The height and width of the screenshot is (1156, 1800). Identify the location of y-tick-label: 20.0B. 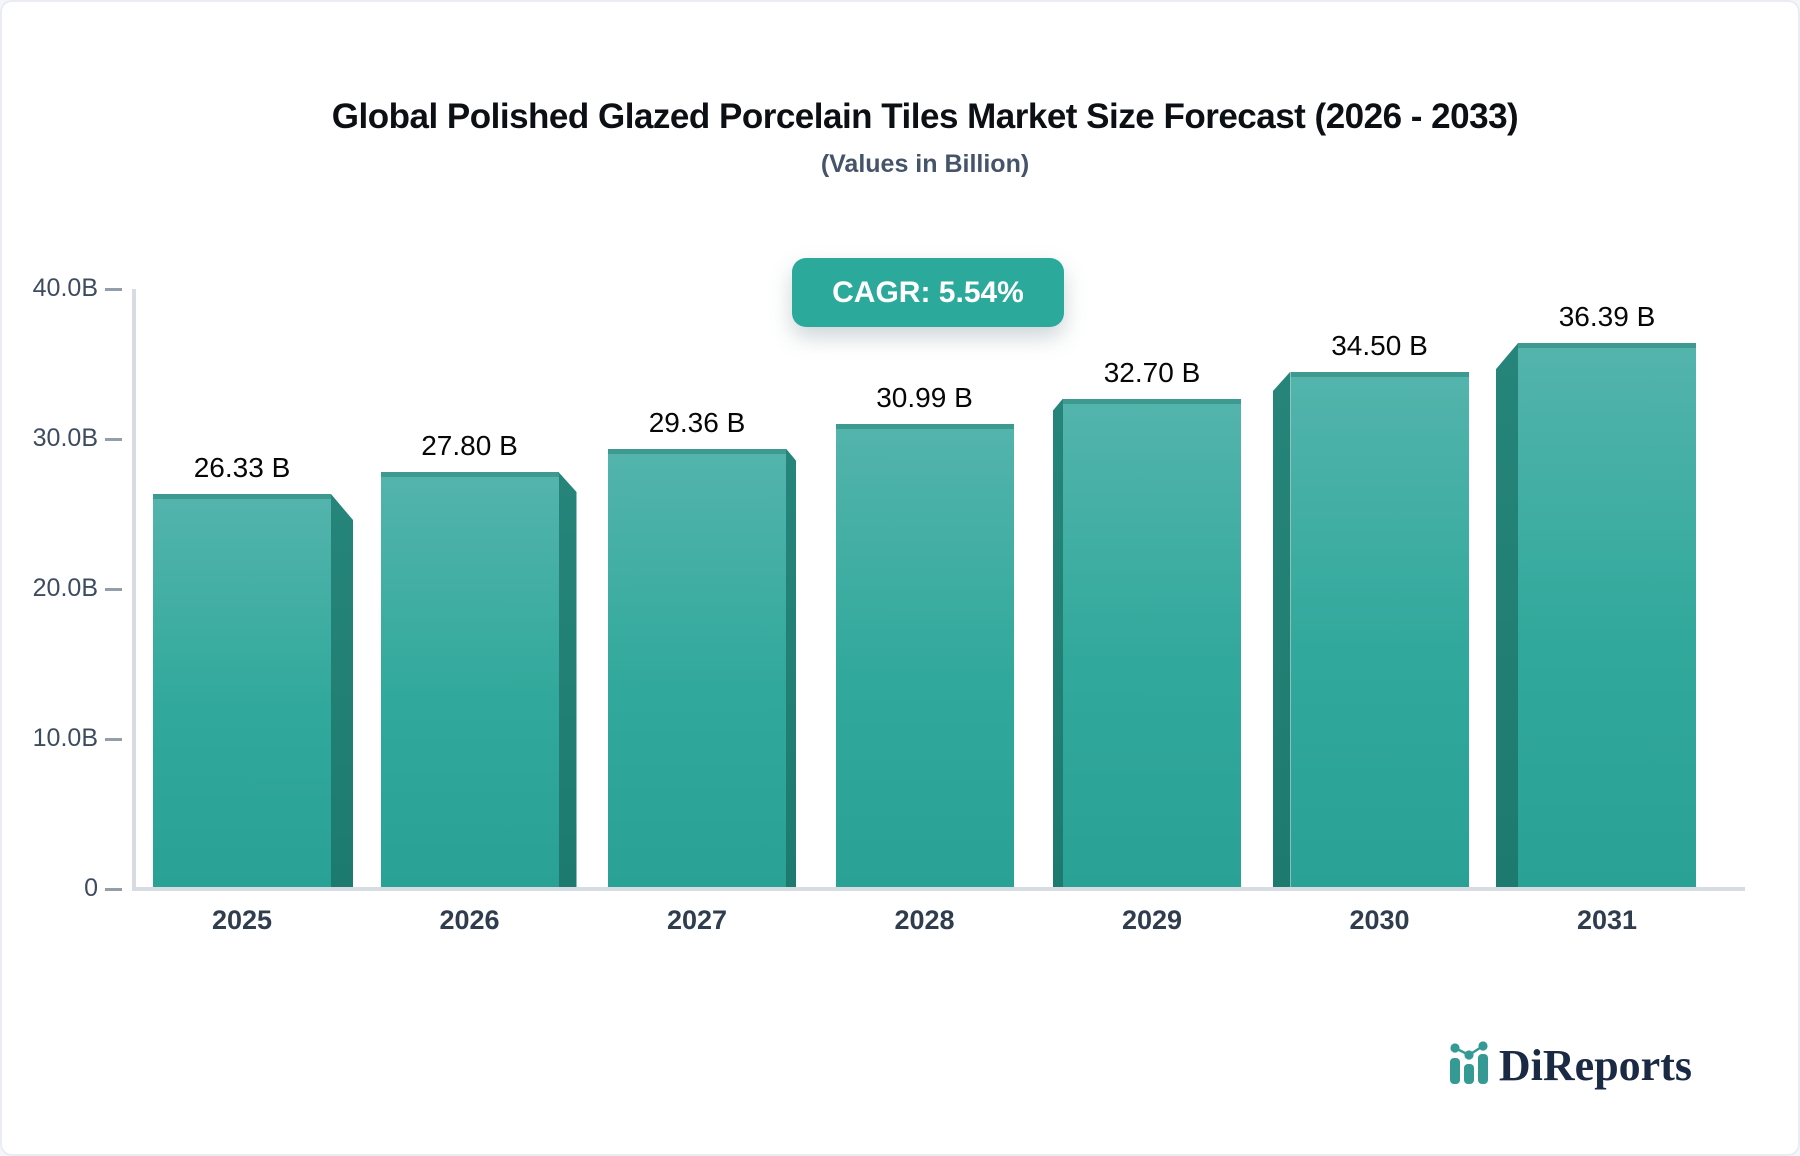
(65, 588).